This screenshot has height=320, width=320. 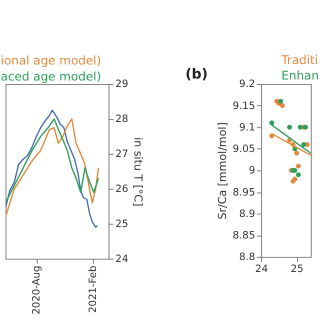 What do you see at coordinates (297, 270) in the screenshot?
I see `x-tick-label: 25` at bounding box center [297, 270].